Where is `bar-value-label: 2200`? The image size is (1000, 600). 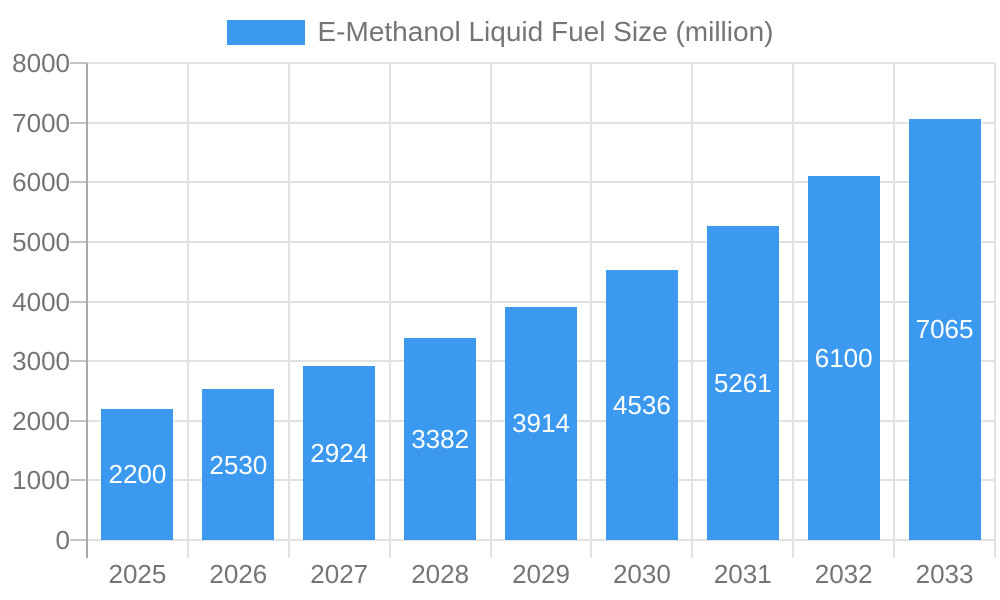 bar-value-label: 2200 is located at coordinates (137, 474).